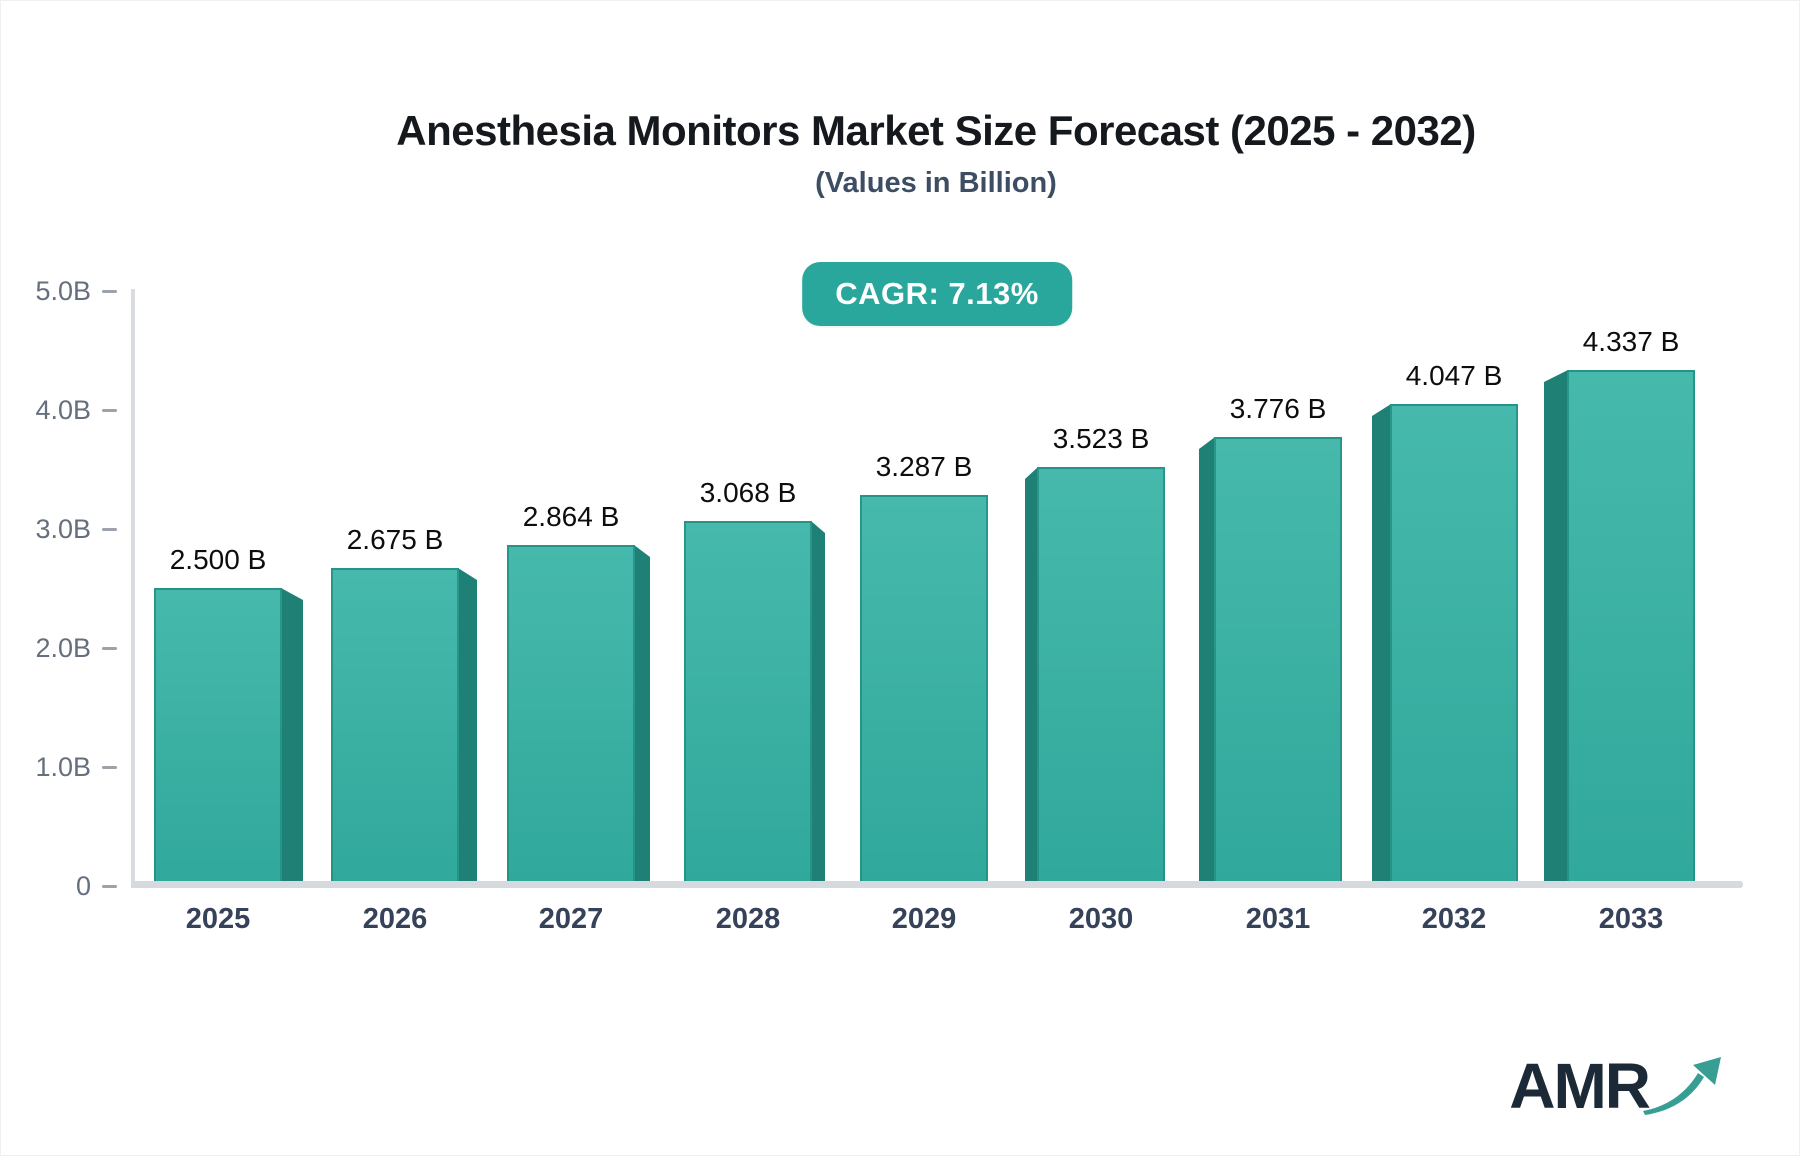 The image size is (1800, 1156). What do you see at coordinates (1682, 1086) in the screenshot?
I see `growth-arrow-icon` at bounding box center [1682, 1086].